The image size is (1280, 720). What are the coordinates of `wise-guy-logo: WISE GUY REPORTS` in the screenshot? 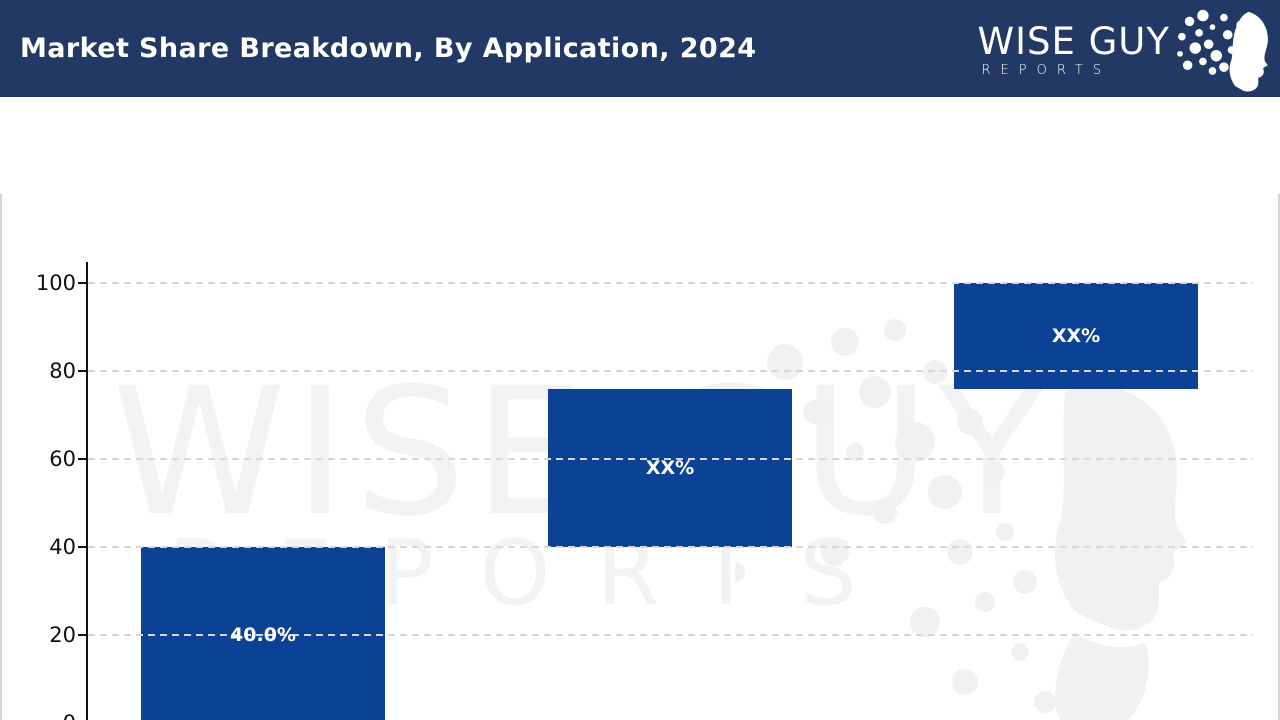 It's located at (1124, 50).